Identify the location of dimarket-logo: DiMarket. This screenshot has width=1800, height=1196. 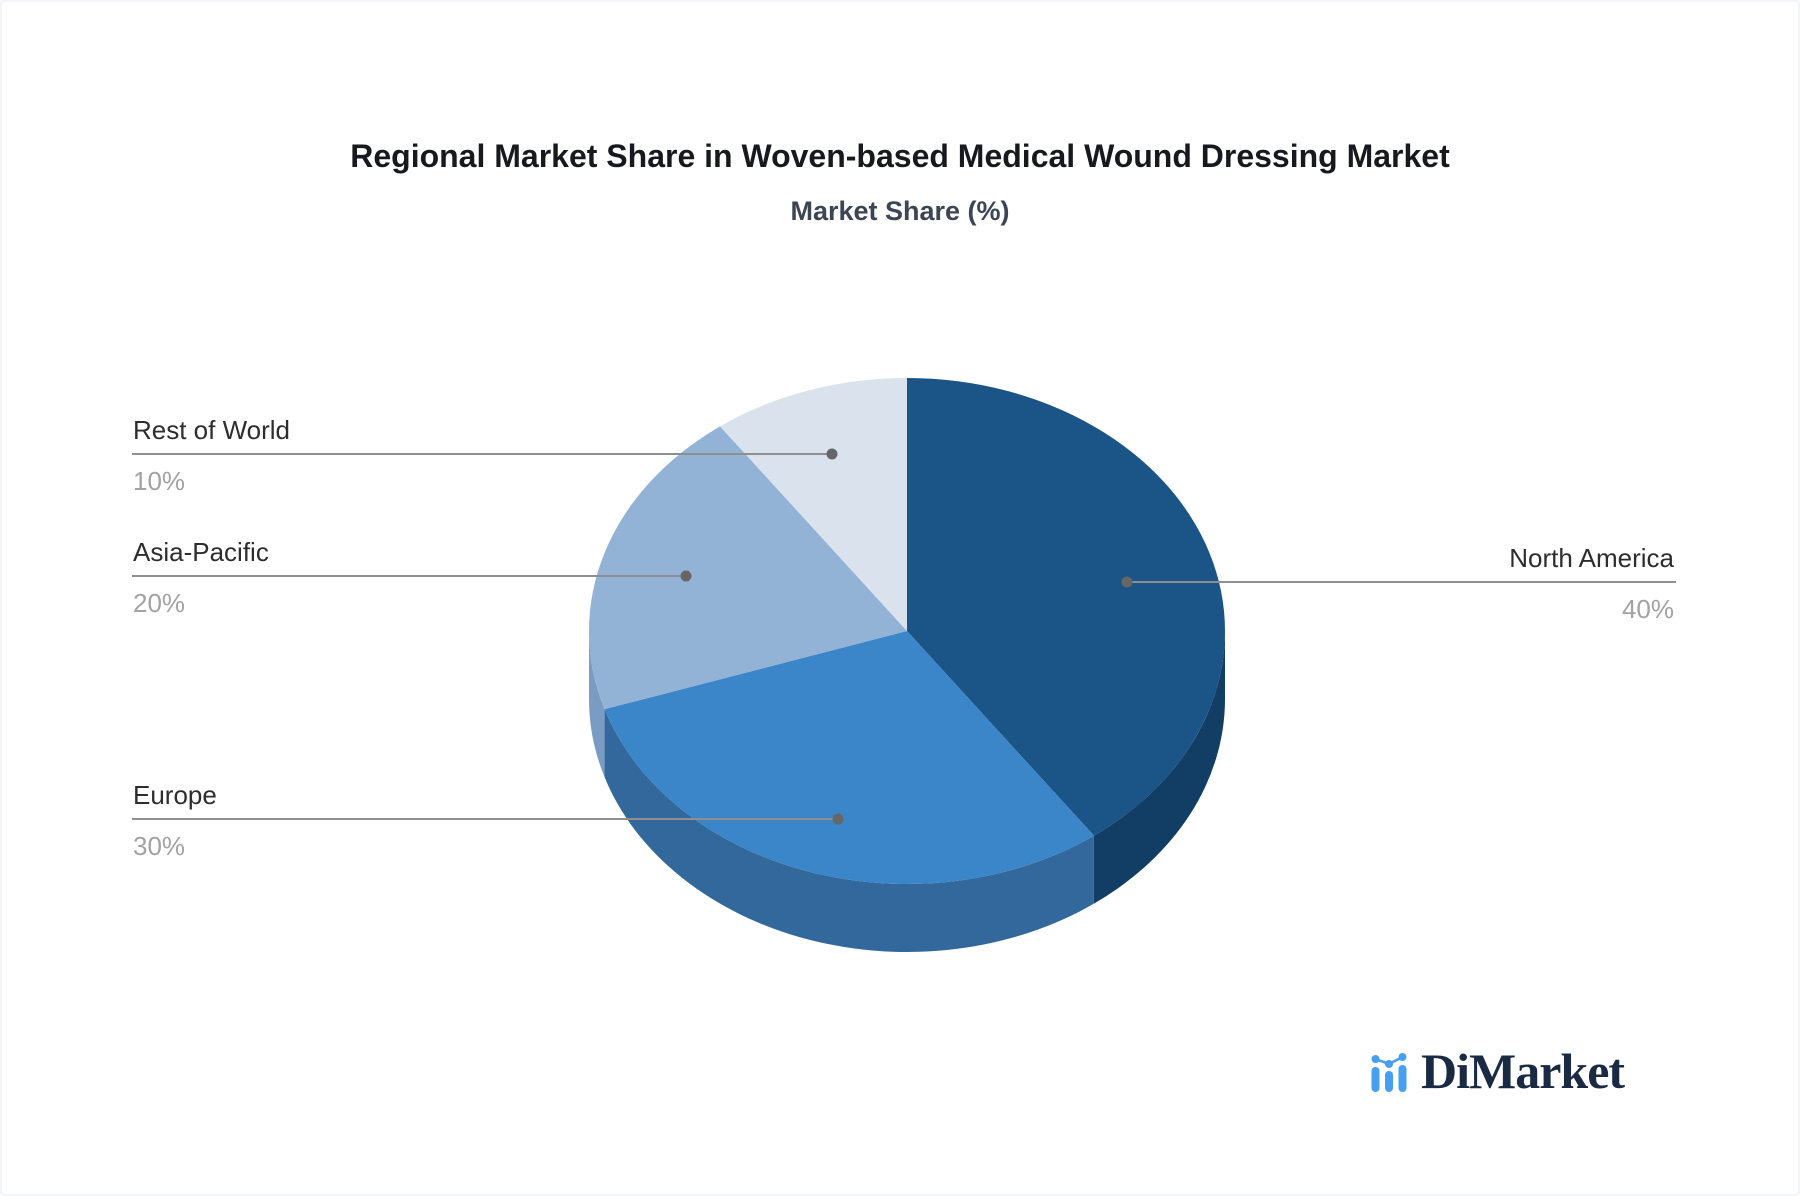
(1497, 1071).